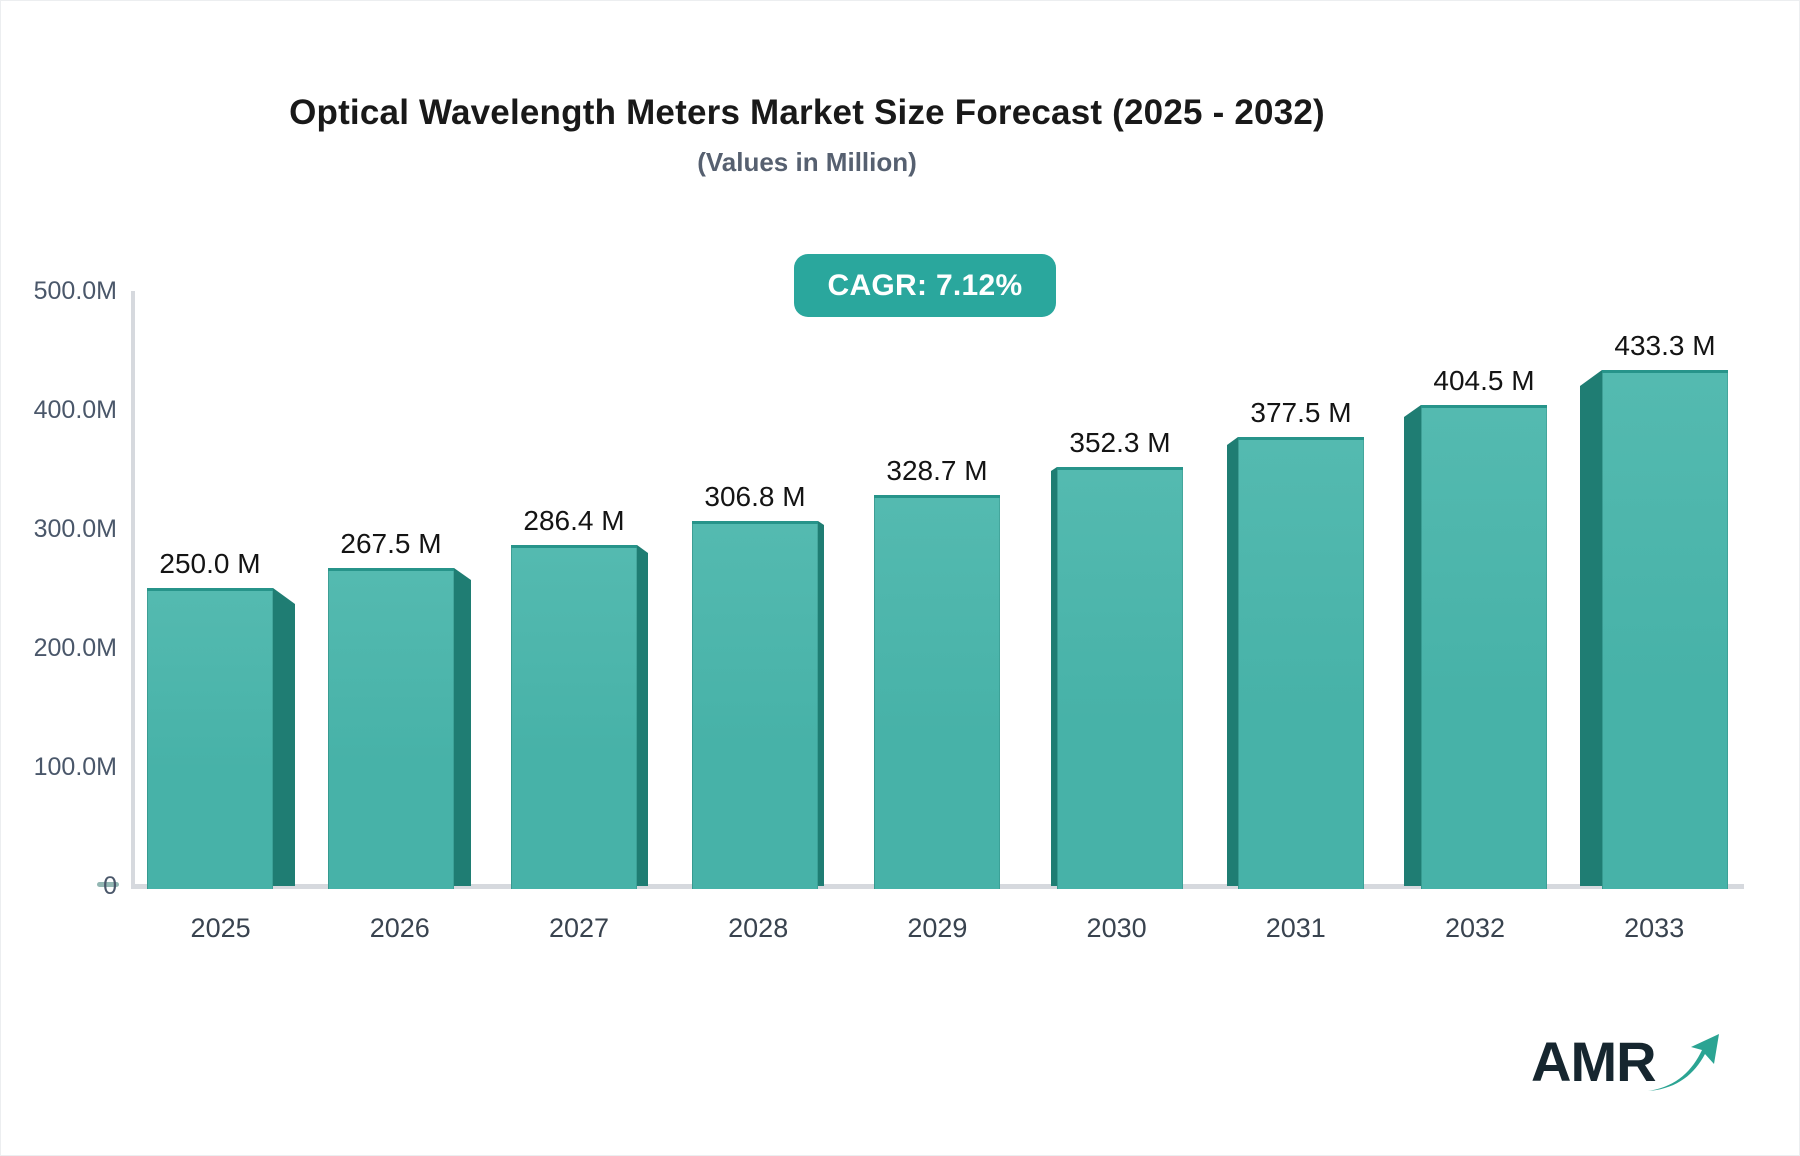 This screenshot has height=1156, width=1800. What do you see at coordinates (1654, 928) in the screenshot?
I see `x-axis-label-2033: 2033` at bounding box center [1654, 928].